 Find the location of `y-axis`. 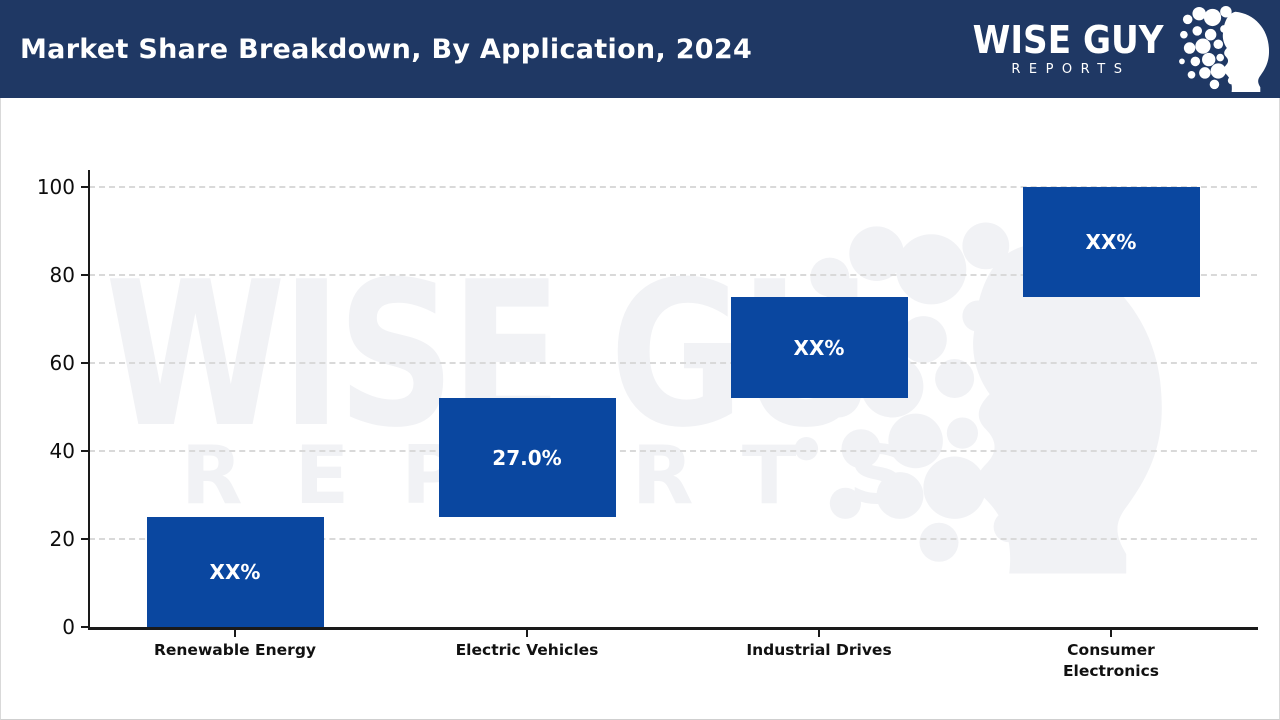

y-axis is located at coordinates (89, 399).